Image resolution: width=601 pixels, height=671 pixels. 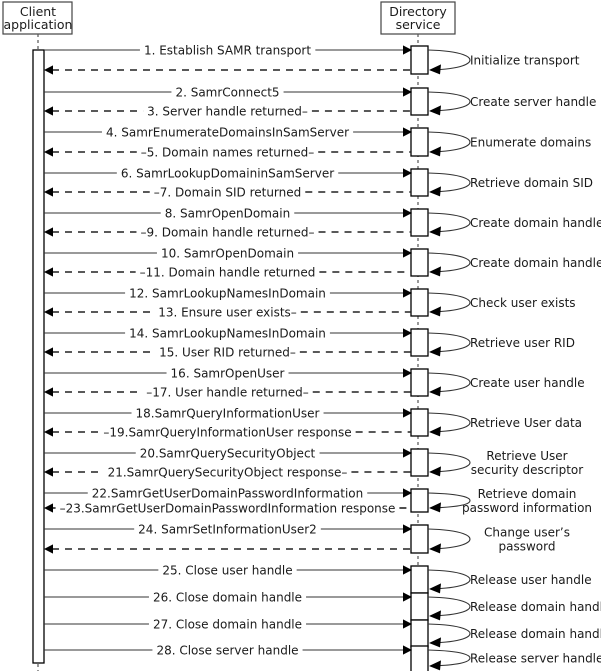 What do you see at coordinates (227, 173) in the screenshot?
I see `message-label-7: 6. SamrLookupDomaininSamServer` at bounding box center [227, 173].